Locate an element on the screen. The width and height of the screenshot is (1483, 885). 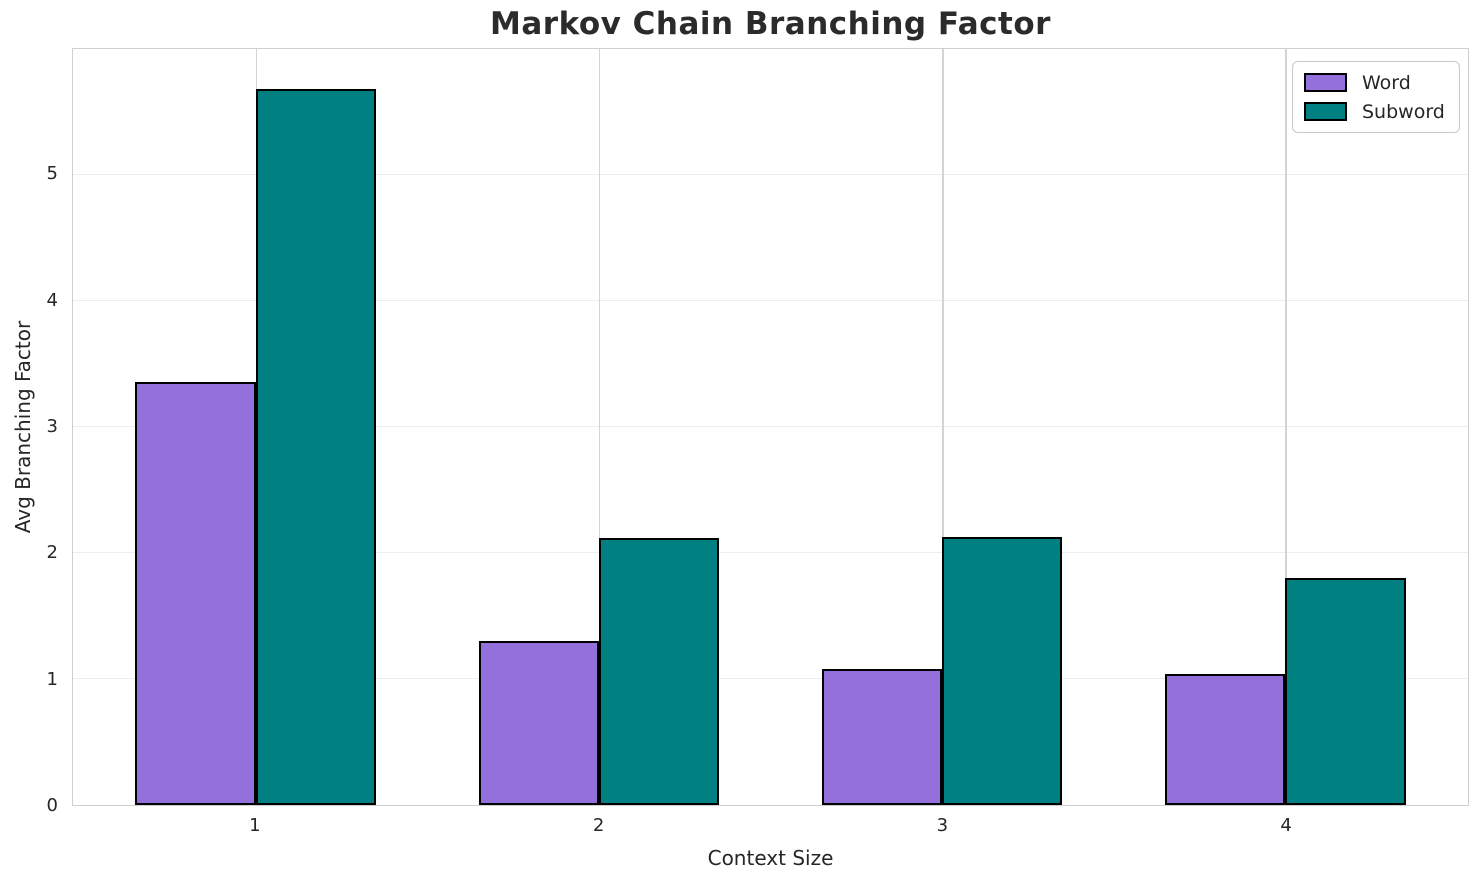
xtick-2: 2 is located at coordinates (598, 825).